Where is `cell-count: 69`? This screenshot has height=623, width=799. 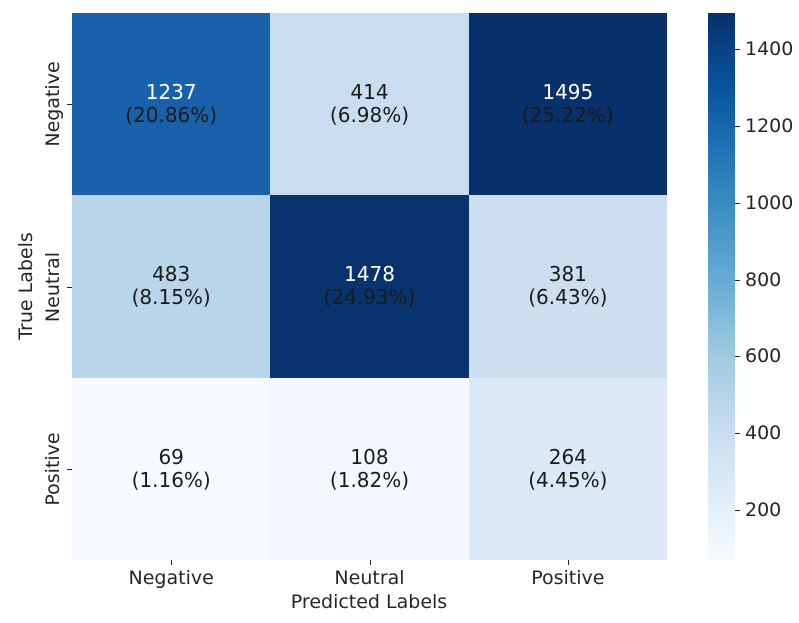 cell-count: 69 is located at coordinates (171, 456).